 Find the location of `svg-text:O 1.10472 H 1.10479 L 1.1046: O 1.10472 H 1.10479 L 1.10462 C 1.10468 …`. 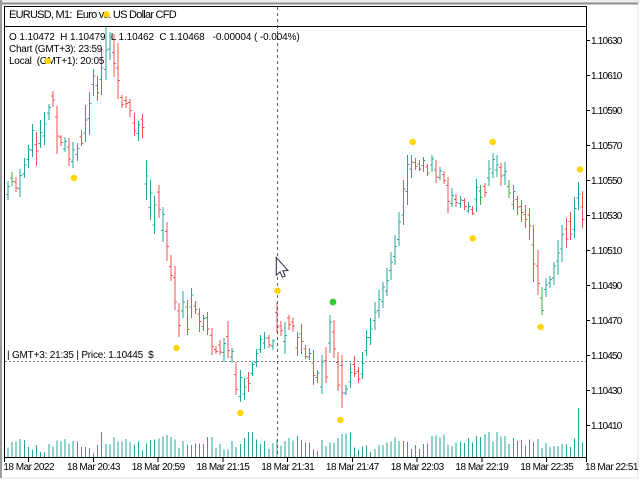

svg-text:O 1.10472 H 1.10479 L 1.1046: O 1.10472 H 1.10479 L 1.10462 C 1.10468 … is located at coordinates (154, 37).